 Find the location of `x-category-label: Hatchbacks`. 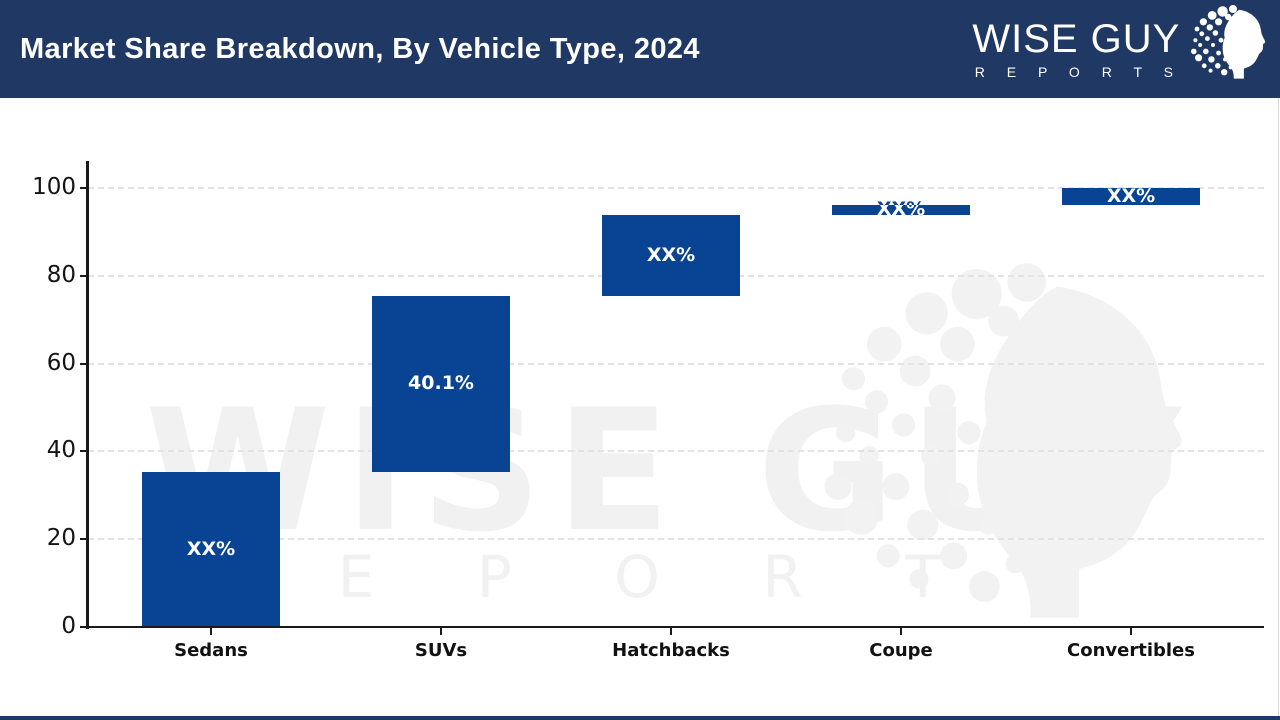

x-category-label: Hatchbacks is located at coordinates (671, 650).